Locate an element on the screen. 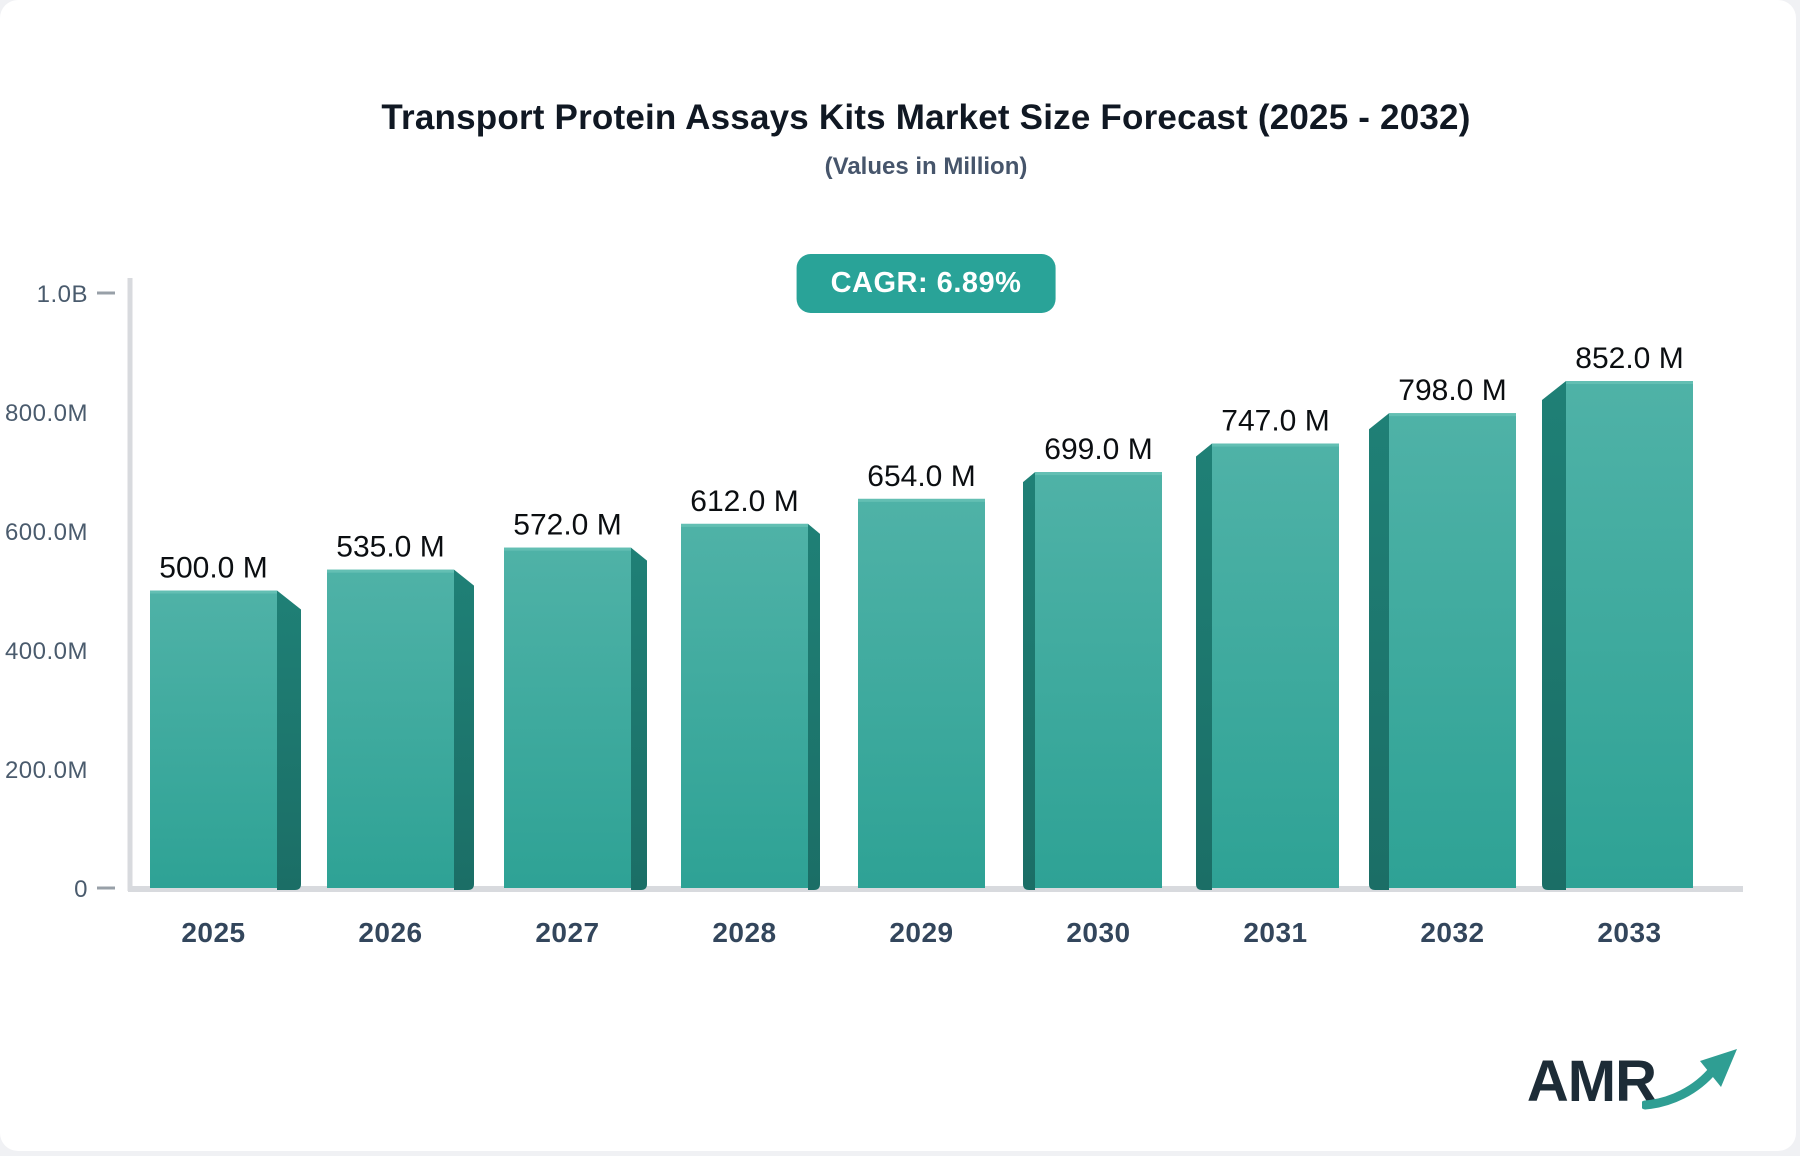 This screenshot has width=1800, height=1156. bar-value-label: 612.0 M is located at coordinates (744, 501).